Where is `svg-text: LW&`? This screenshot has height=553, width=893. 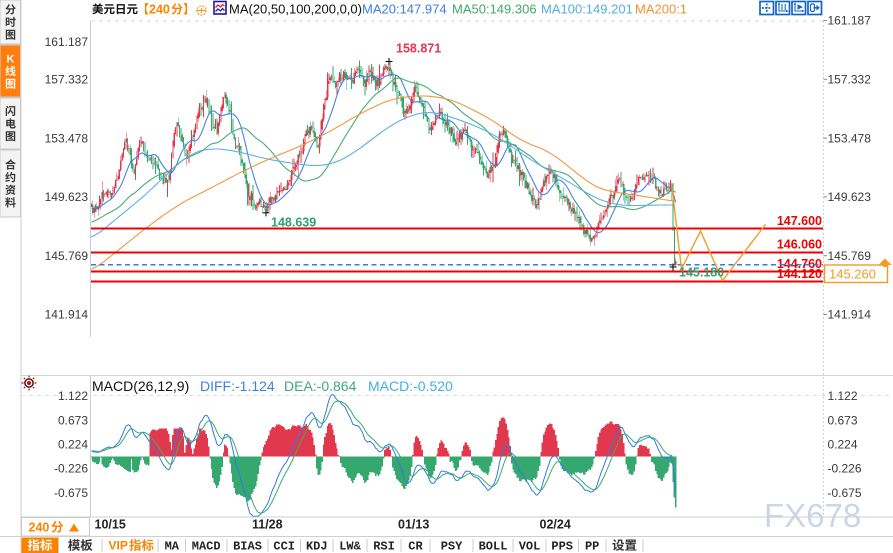
svg-text: LW& is located at coordinates (350, 546).